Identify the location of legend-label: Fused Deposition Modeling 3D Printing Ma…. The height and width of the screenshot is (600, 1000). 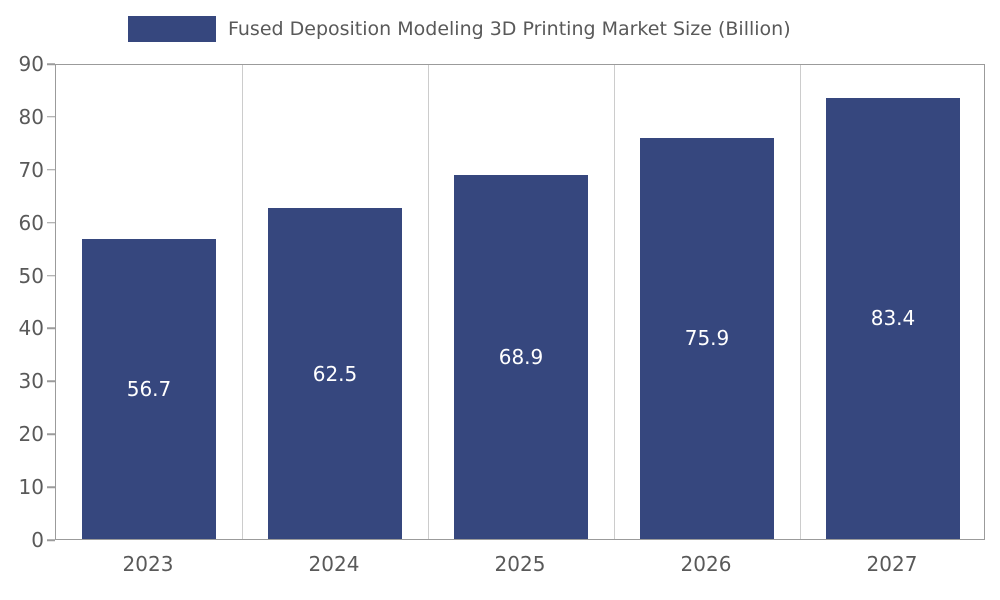
(509, 29).